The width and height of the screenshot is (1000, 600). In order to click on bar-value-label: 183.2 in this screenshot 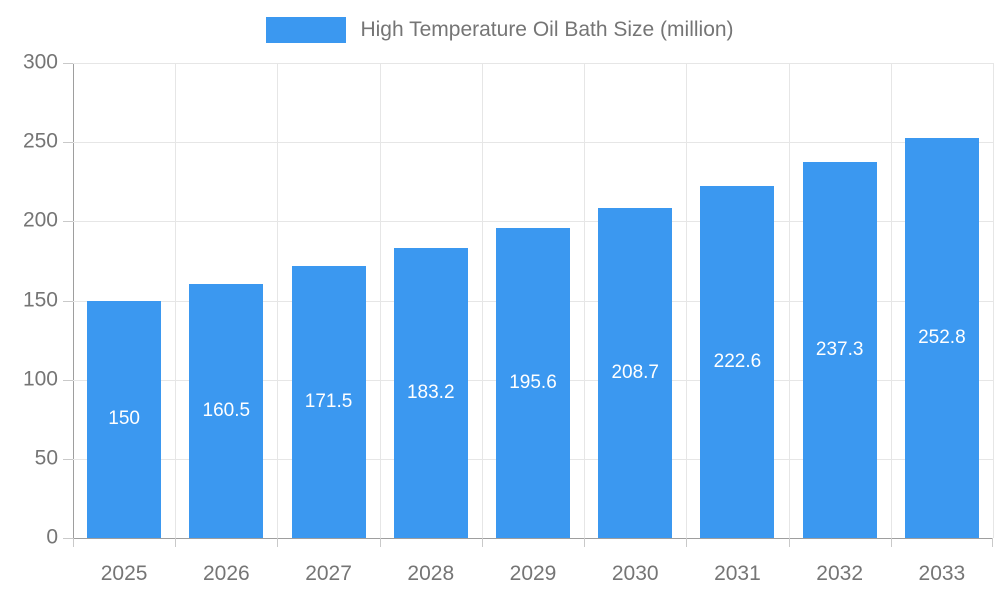, I will do `click(430, 392)`.